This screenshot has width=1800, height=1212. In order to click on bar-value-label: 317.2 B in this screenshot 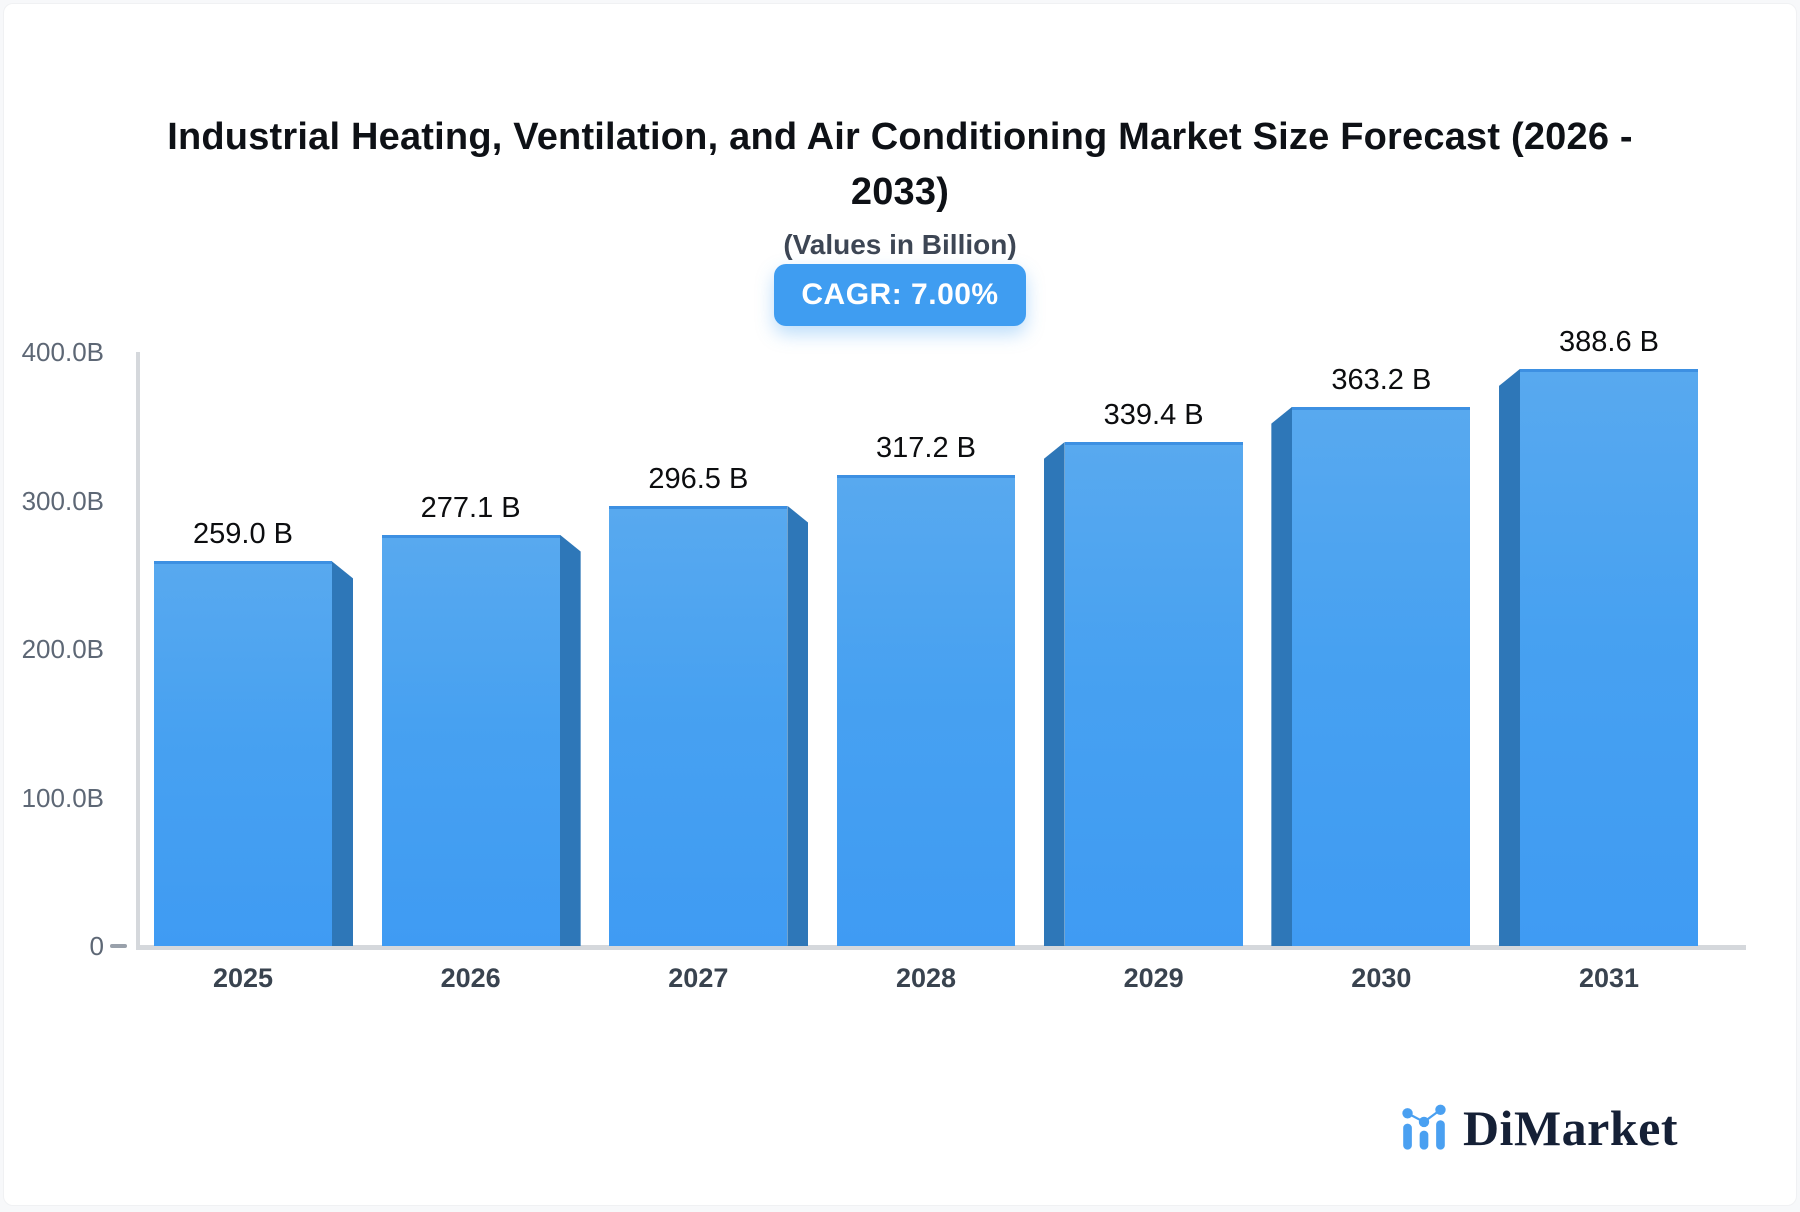, I will do `click(926, 447)`.